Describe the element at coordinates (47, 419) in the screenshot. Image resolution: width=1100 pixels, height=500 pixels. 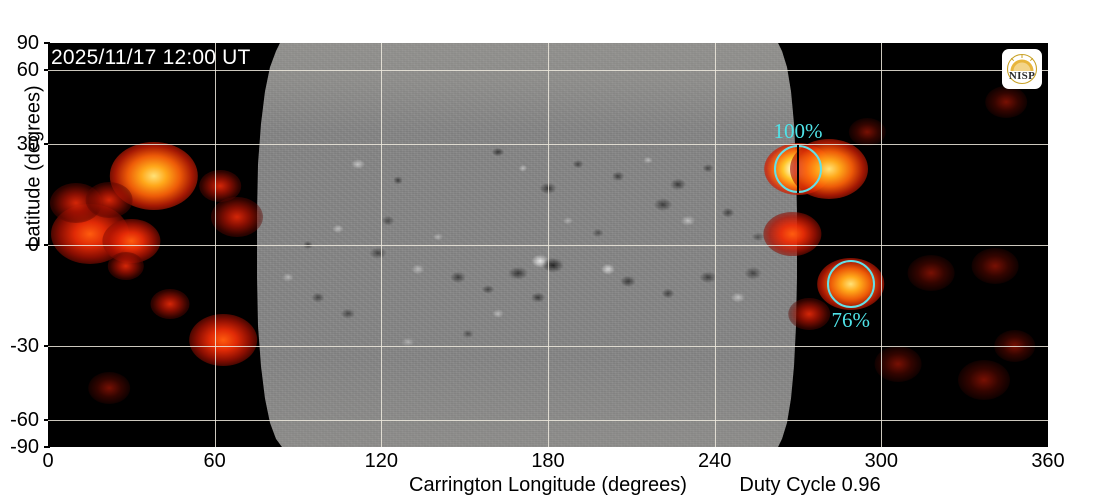
I see `y-tick-mark--60` at that location.